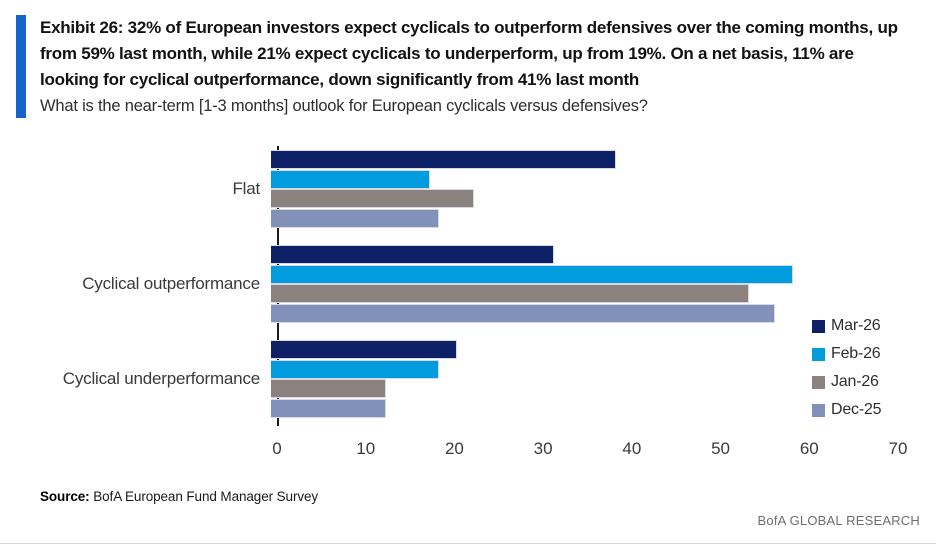 The height and width of the screenshot is (544, 936). I want to click on chart-group-cyclical-outperformance: Cyclical outperformance, so click(449, 284).